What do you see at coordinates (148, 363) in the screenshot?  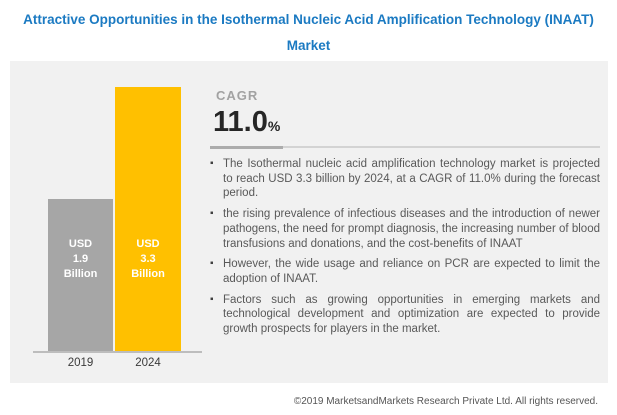 I see `x-tick-2024: 2024` at bounding box center [148, 363].